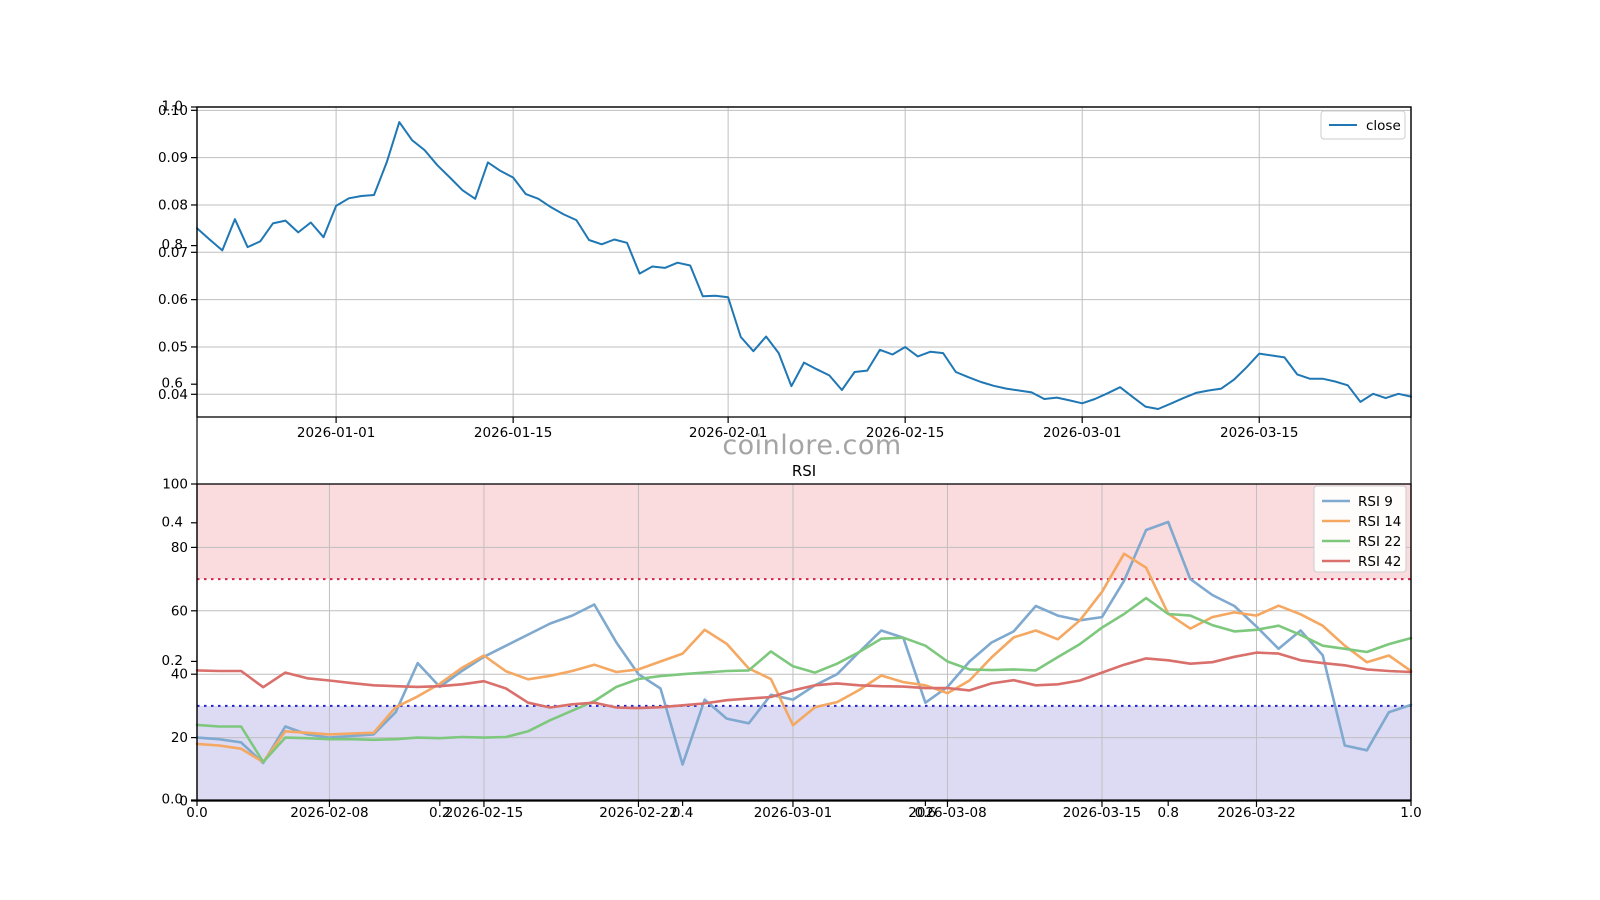  I want to click on watermark: coinlore.com, so click(812, 445).